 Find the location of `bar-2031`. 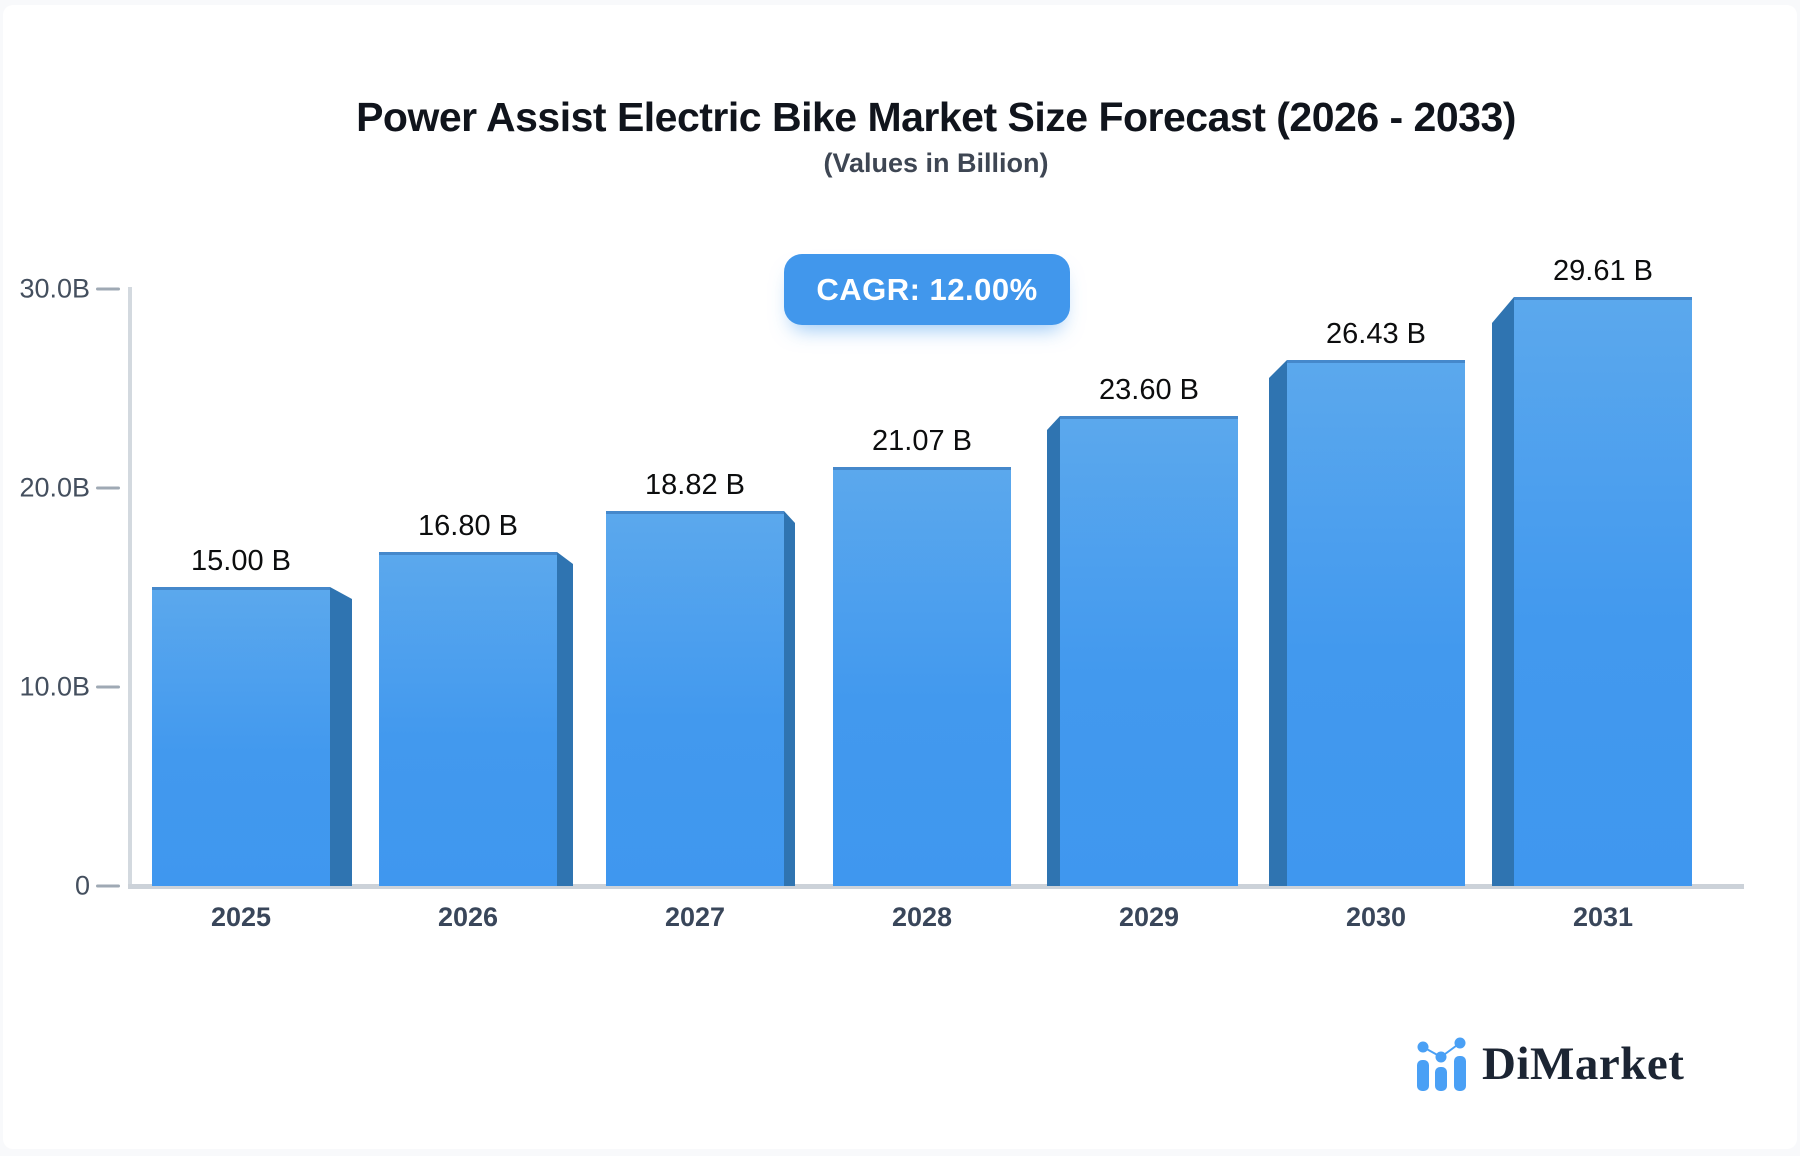

bar-2031 is located at coordinates (1603, 591).